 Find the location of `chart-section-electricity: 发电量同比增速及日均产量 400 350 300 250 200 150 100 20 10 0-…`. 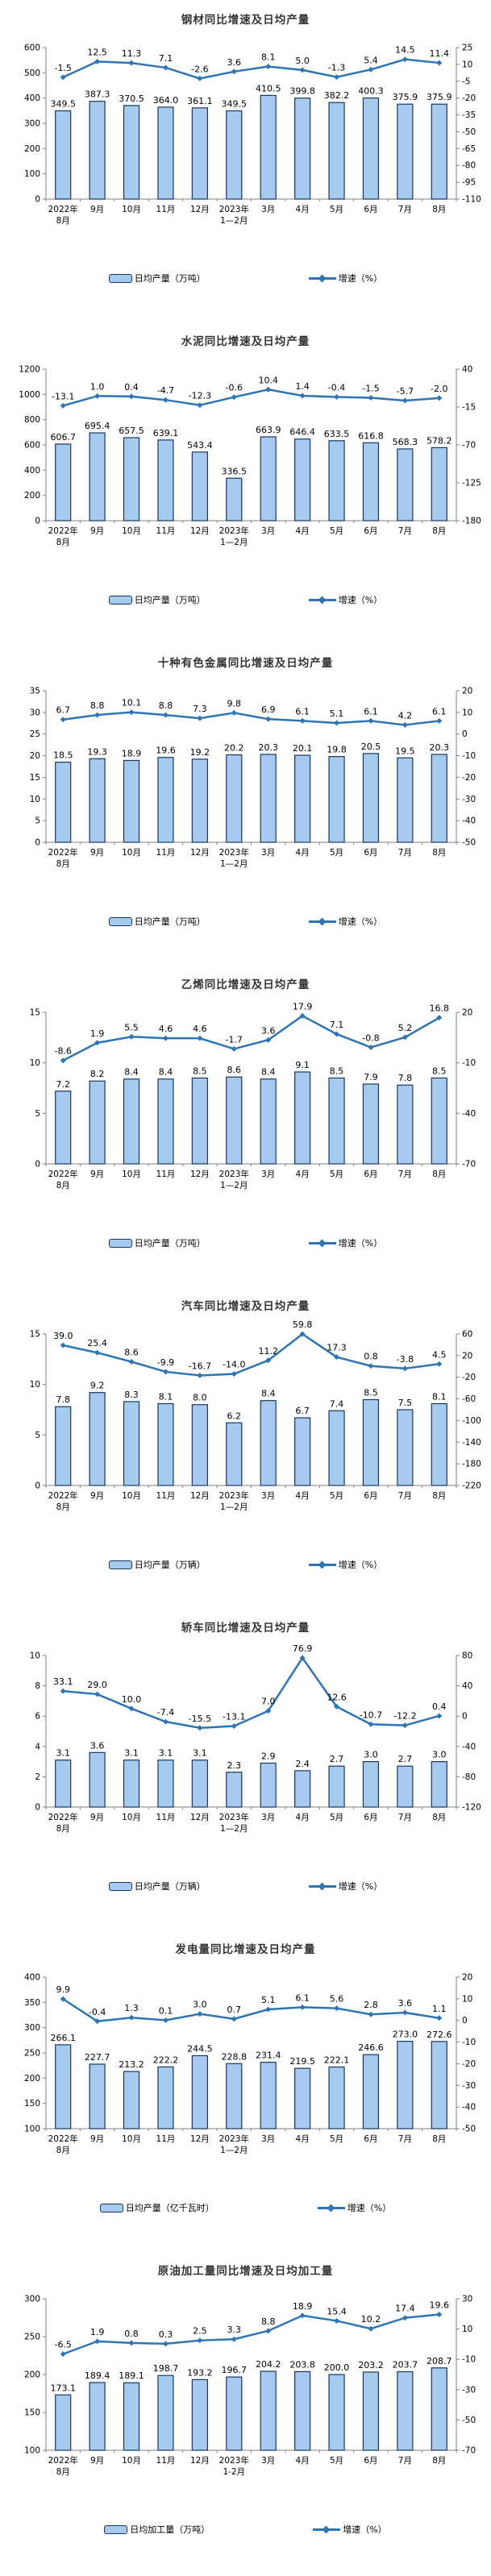

chart-section-electricity: 发电量同比增速及日均产量 400 350 300 250 200 150 100 20 10 0-… is located at coordinates (245, 2090).